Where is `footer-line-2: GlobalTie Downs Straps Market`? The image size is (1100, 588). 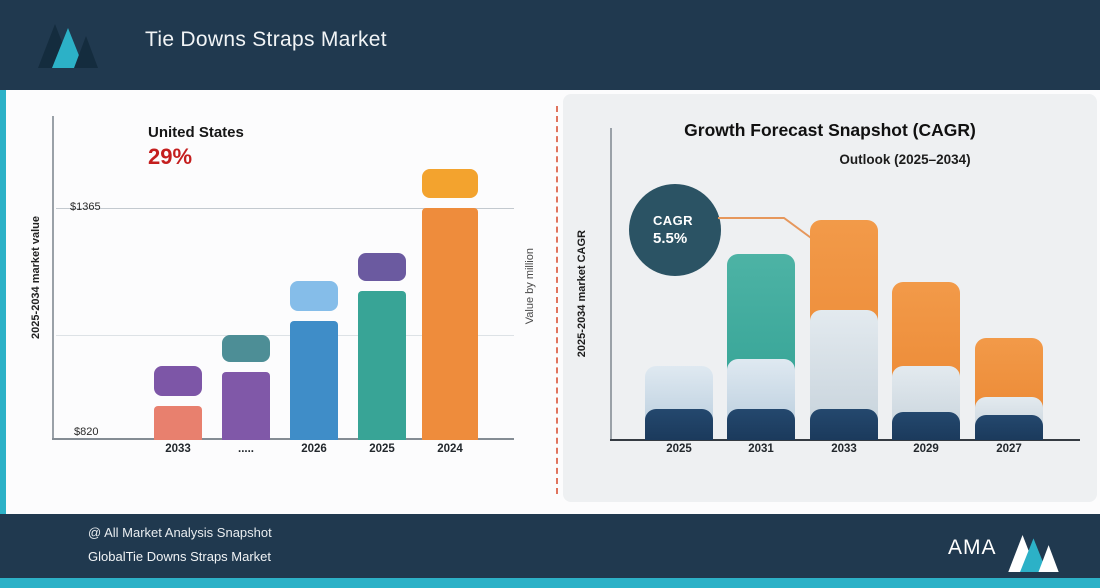
footer-line-2: GlobalTie Downs Straps Market is located at coordinates (180, 556).